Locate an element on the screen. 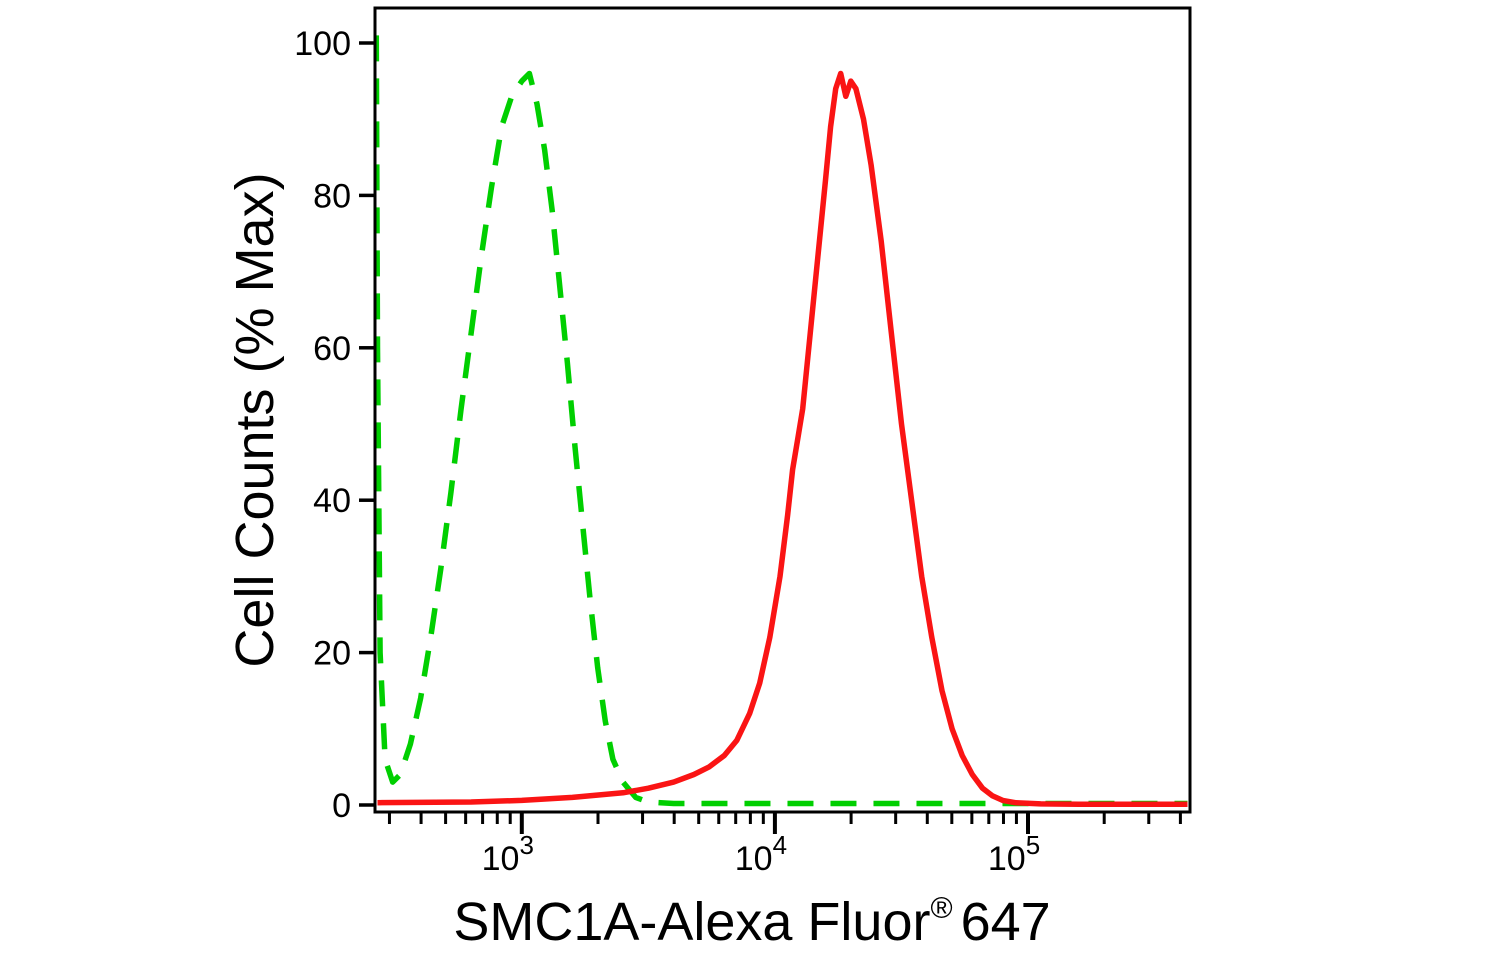  x-tick-label: 10⁵ is located at coordinates (1014, 854).